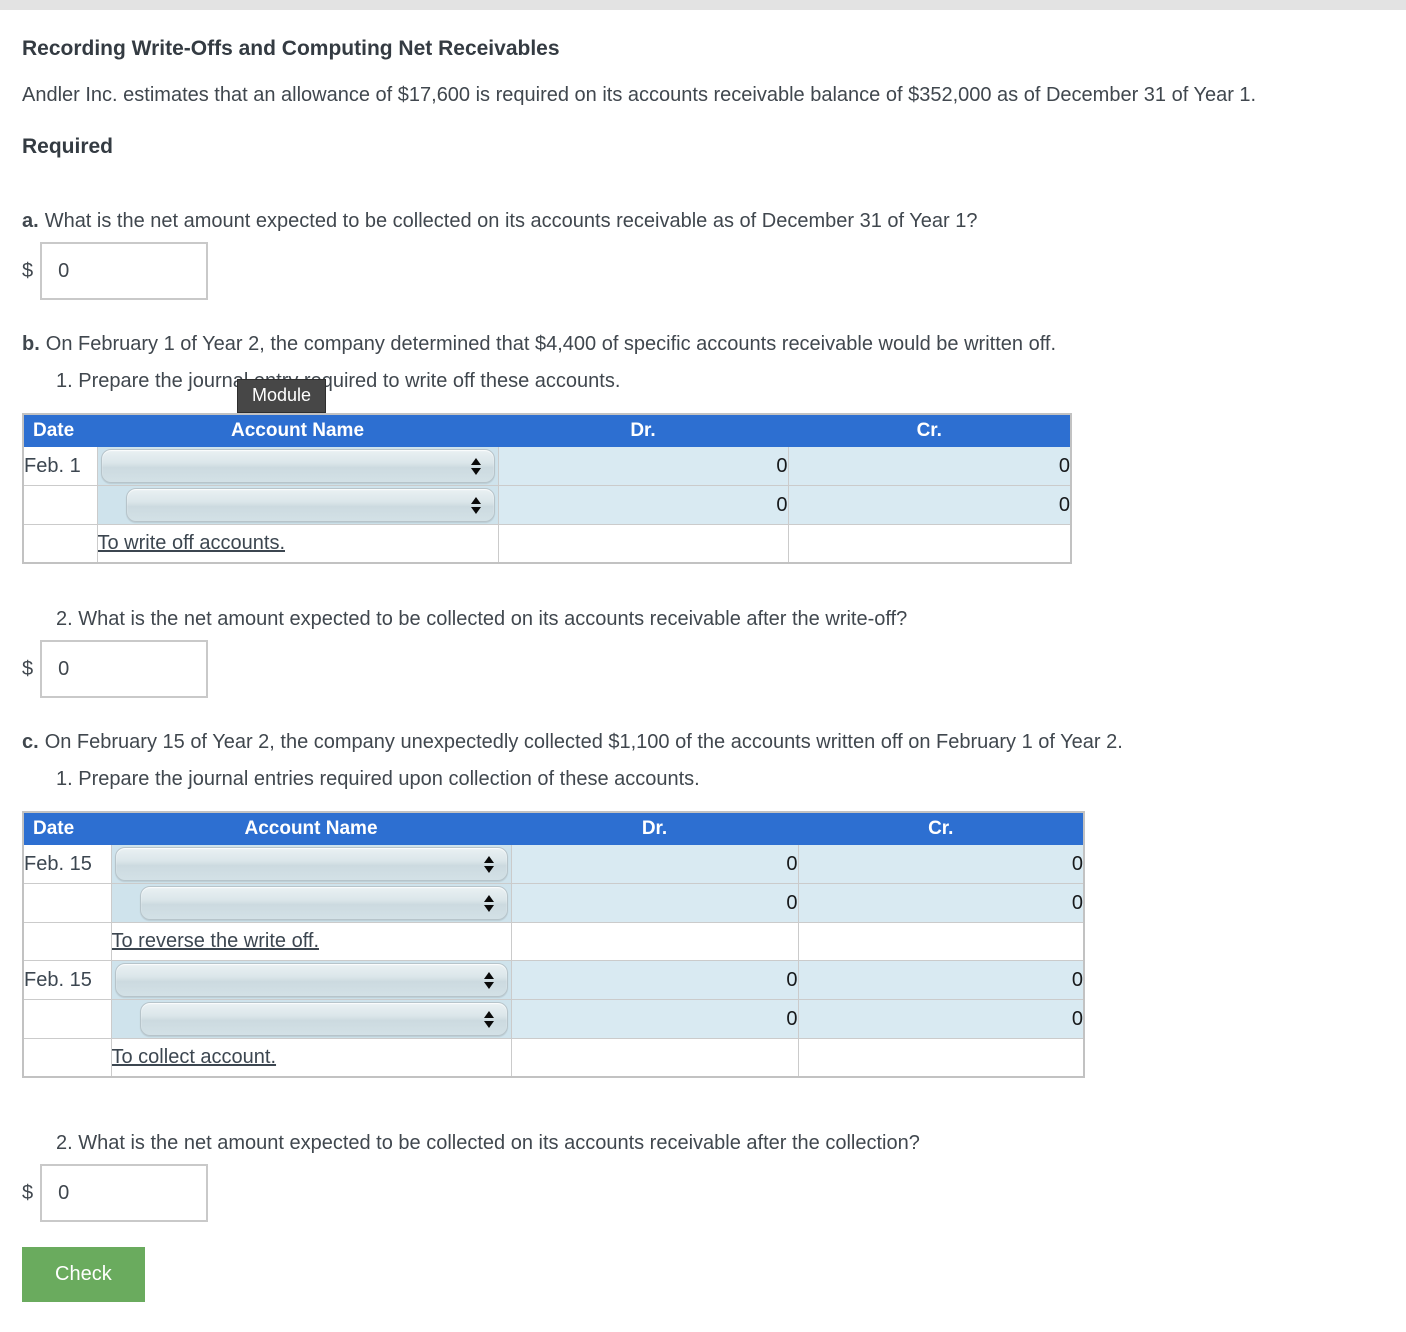 This screenshot has width=1406, height=1332. I want to click on journal-note-link: To write off accounts., so click(191, 543).